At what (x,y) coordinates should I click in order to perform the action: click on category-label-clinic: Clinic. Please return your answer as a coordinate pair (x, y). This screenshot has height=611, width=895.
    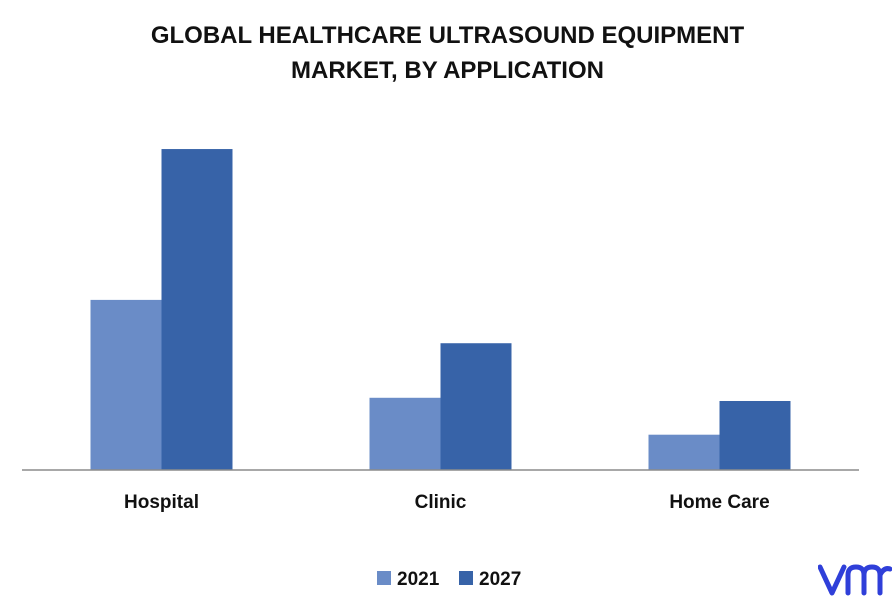
    Looking at the image, I should click on (441, 502).